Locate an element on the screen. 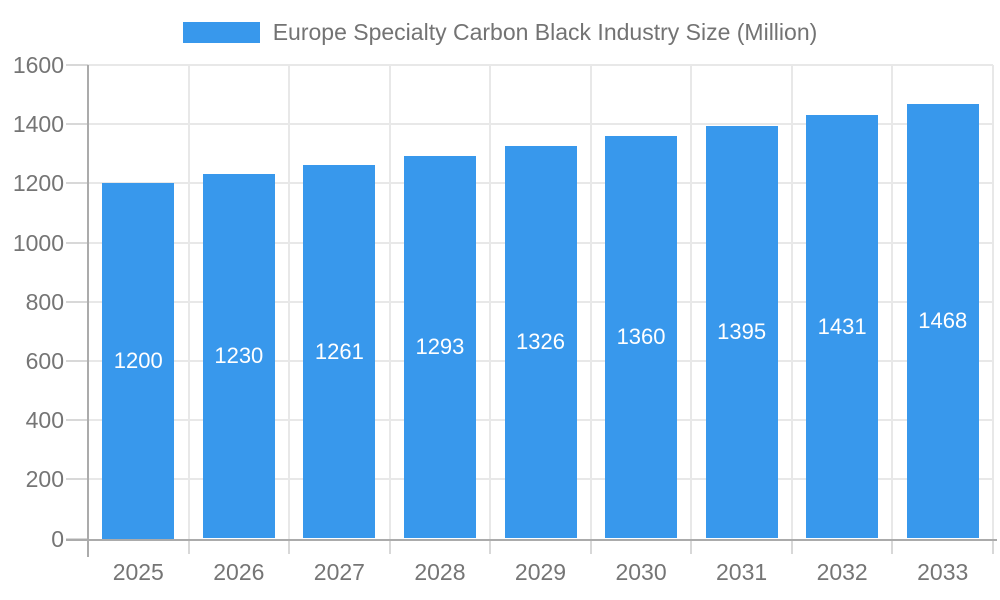 The image size is (1000, 600). bar-value-label: 1230 is located at coordinates (239, 356).